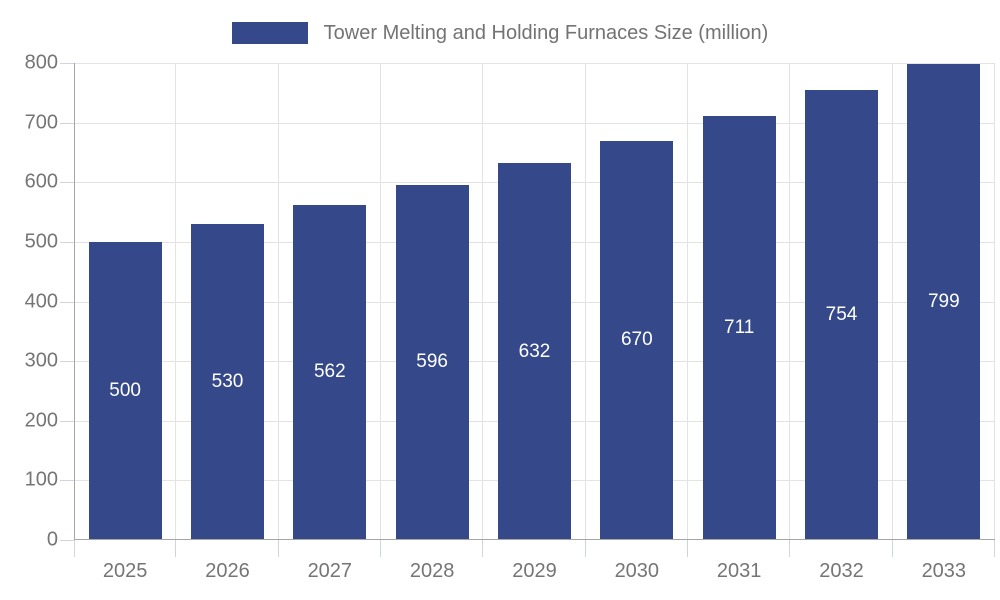 Image resolution: width=1000 pixels, height=600 pixels. I want to click on y-axis-tick-label: 200, so click(41, 420).